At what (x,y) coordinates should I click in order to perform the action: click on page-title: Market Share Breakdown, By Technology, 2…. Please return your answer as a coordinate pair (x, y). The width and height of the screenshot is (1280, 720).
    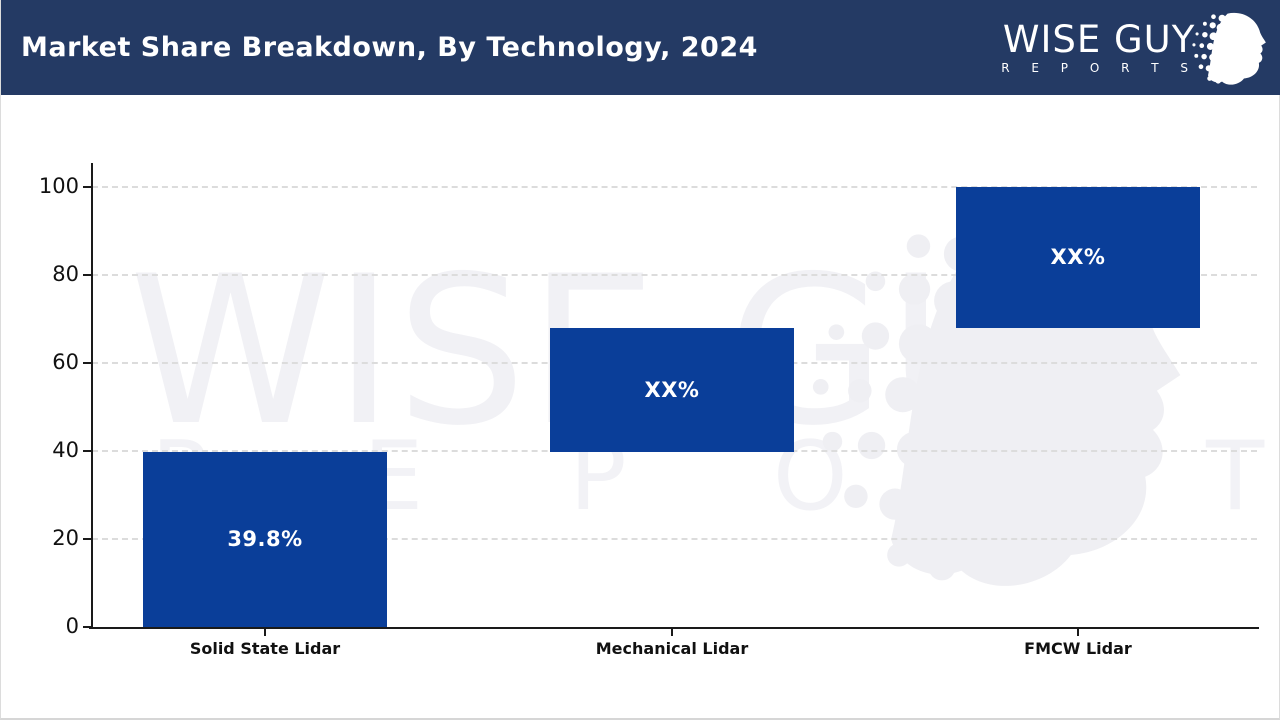
    Looking at the image, I should click on (389, 47).